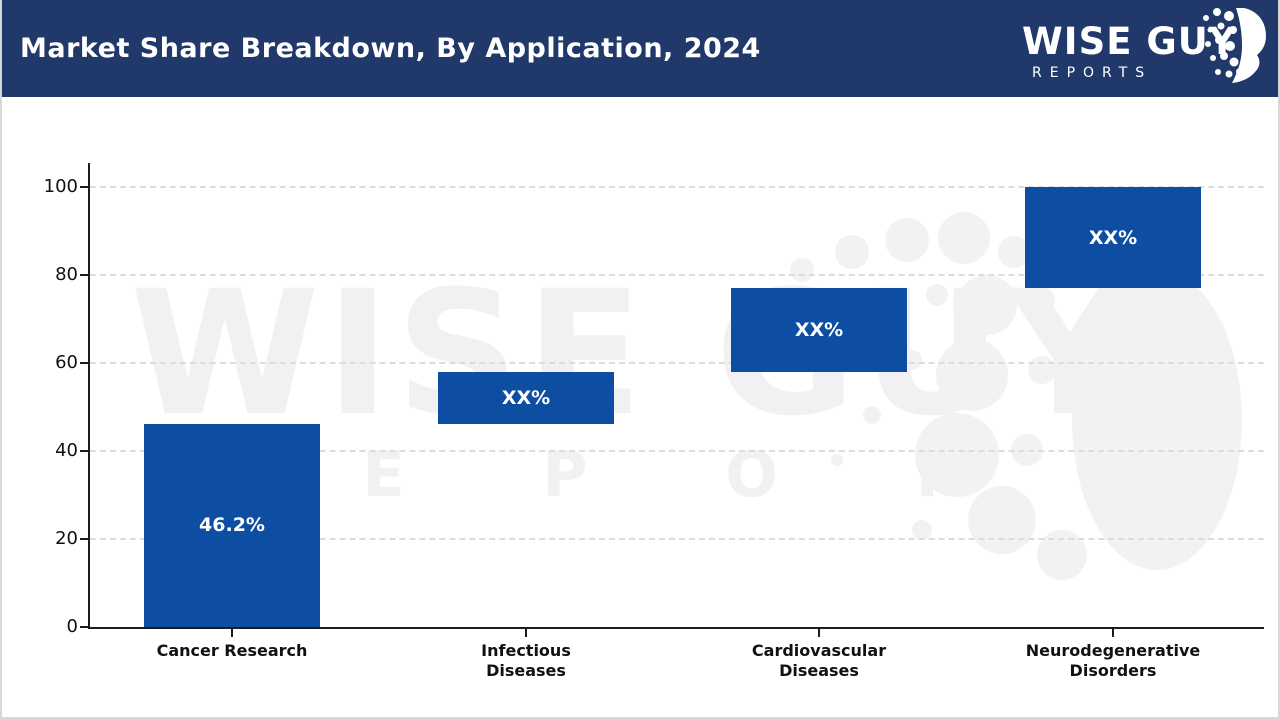  What do you see at coordinates (66, 274) in the screenshot?
I see `y-tick-label: 80` at bounding box center [66, 274].